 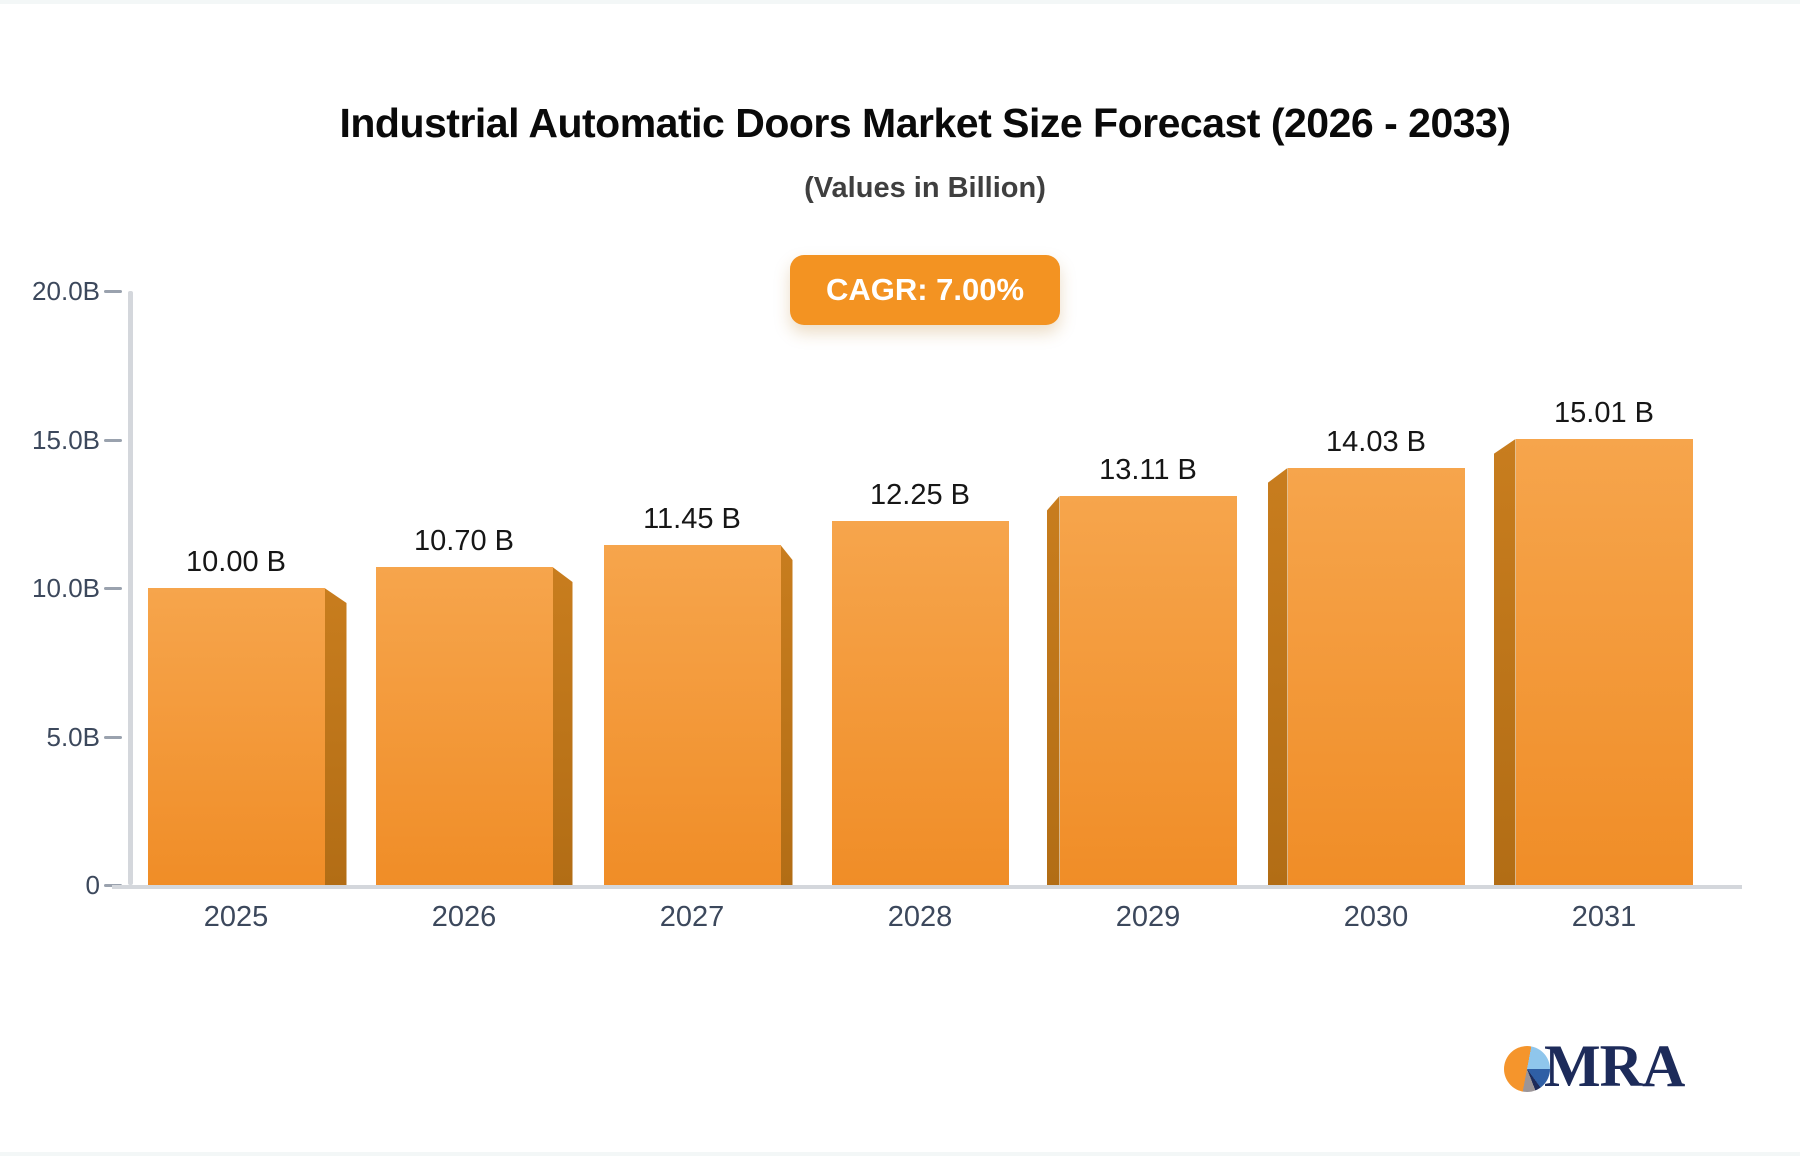 What do you see at coordinates (1604, 413) in the screenshot?
I see `bar-value-label: 15.01 B` at bounding box center [1604, 413].